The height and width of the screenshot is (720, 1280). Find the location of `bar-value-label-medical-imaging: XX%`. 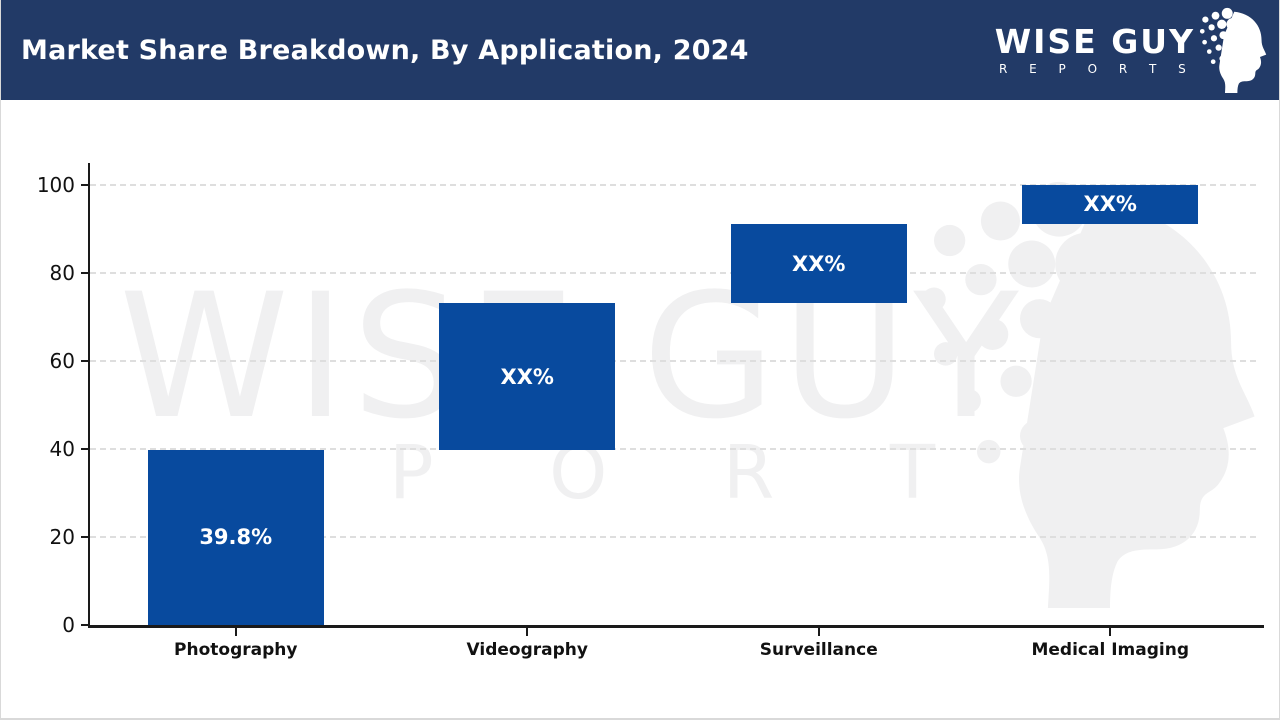

bar-value-label-medical-imaging: XX% is located at coordinates (1110, 204).